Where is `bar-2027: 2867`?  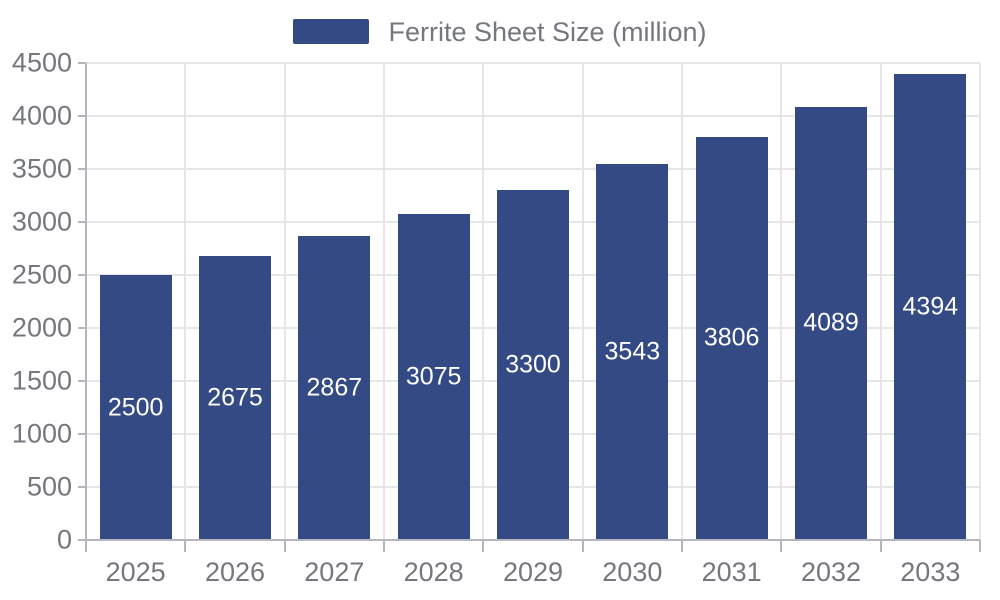 bar-2027: 2867 is located at coordinates (334, 388).